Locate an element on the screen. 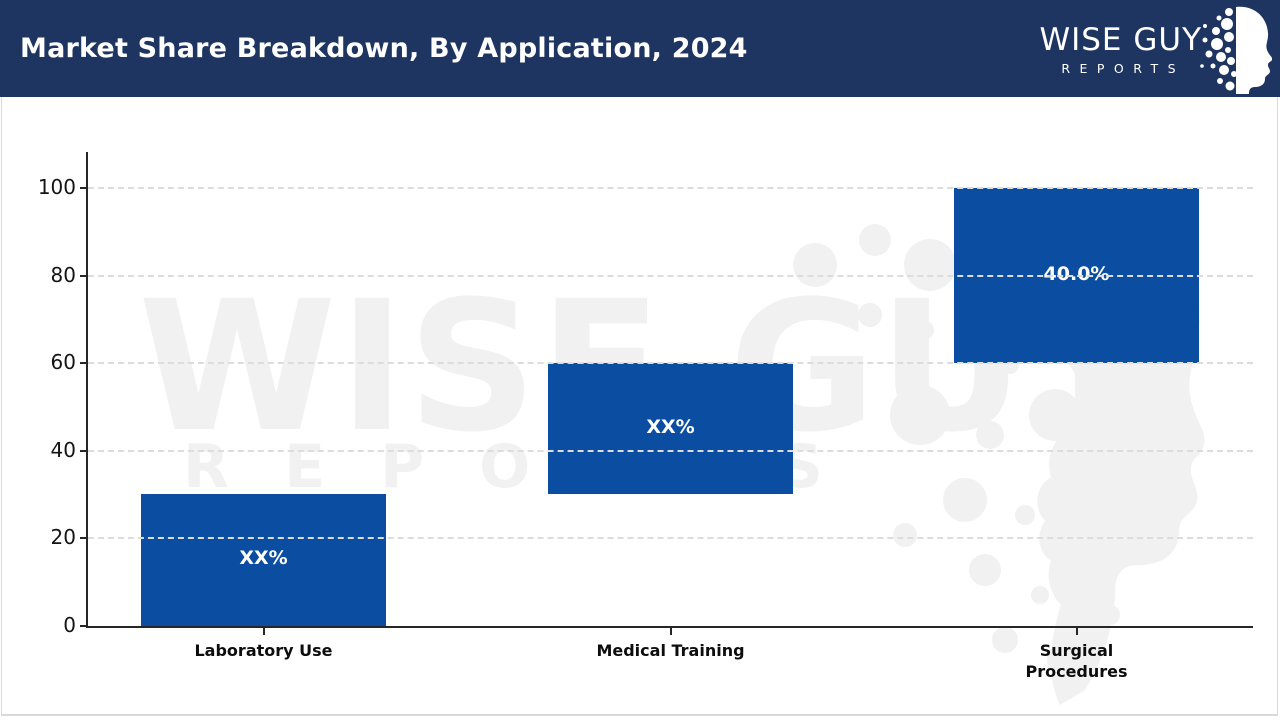 This screenshot has width=1280, height=720. bar-laboratory-use: XX% is located at coordinates (263, 560).